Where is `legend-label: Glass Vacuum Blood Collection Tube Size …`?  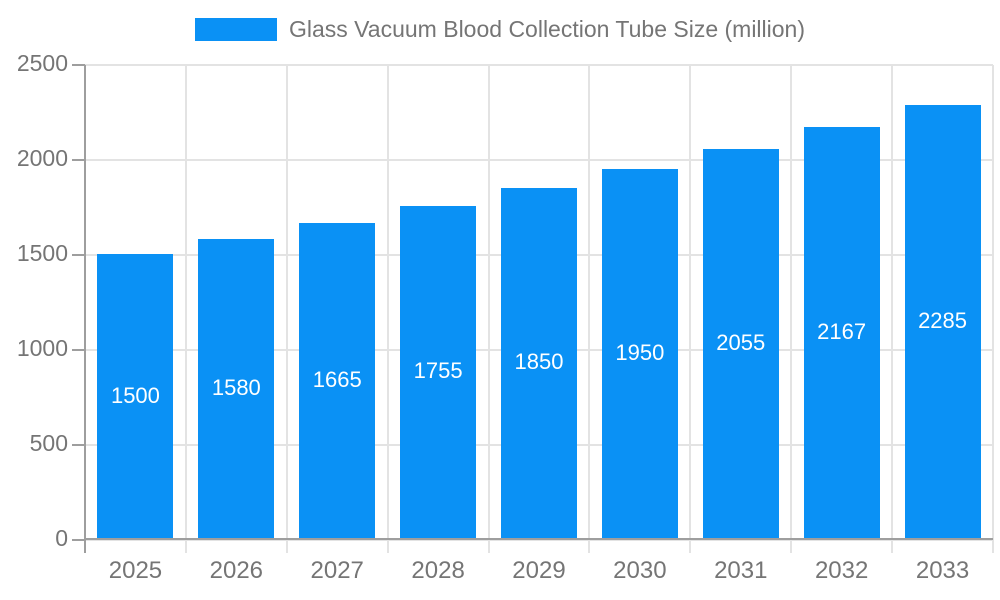 legend-label: Glass Vacuum Blood Collection Tube Size … is located at coordinates (547, 29).